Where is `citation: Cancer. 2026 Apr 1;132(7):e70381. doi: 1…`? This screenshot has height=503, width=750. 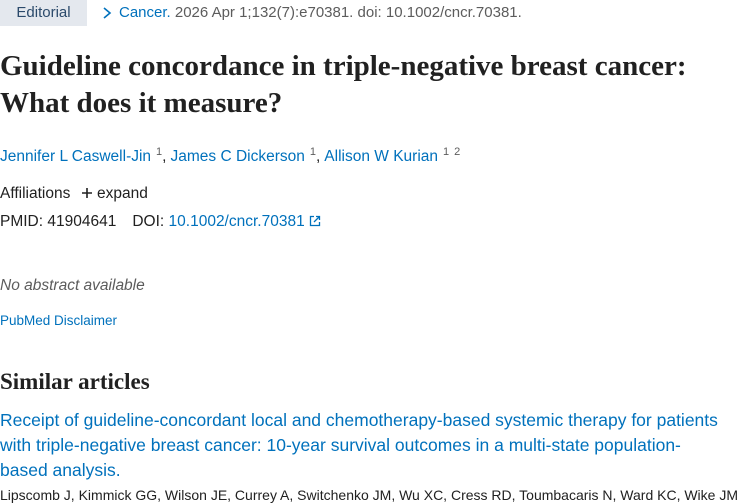 citation: Cancer. 2026 Apr 1;132(7):e70381. doi: 1… is located at coordinates (320, 12).